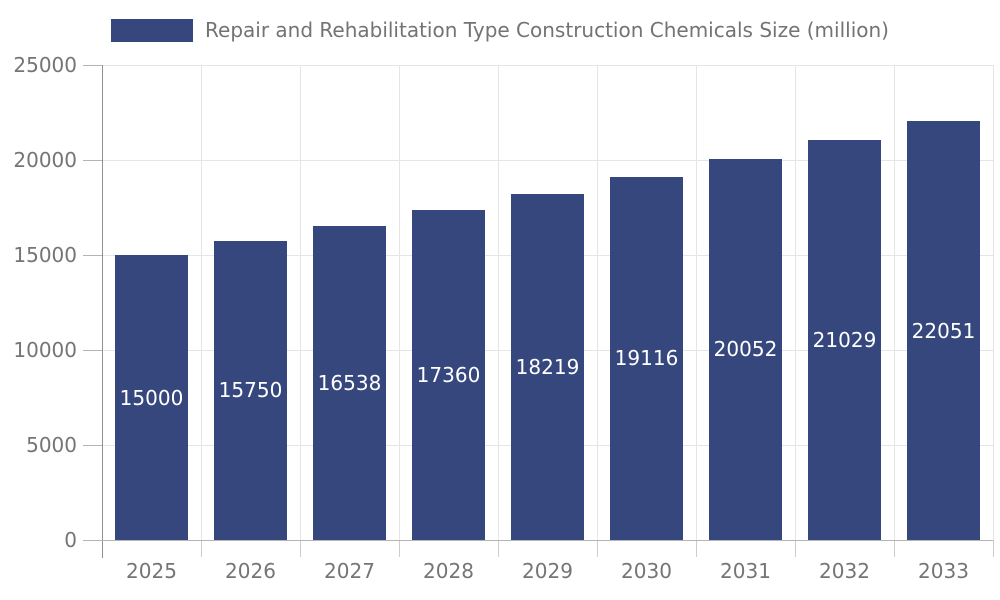  I want to click on bar-value-label: 21029, so click(844, 340).